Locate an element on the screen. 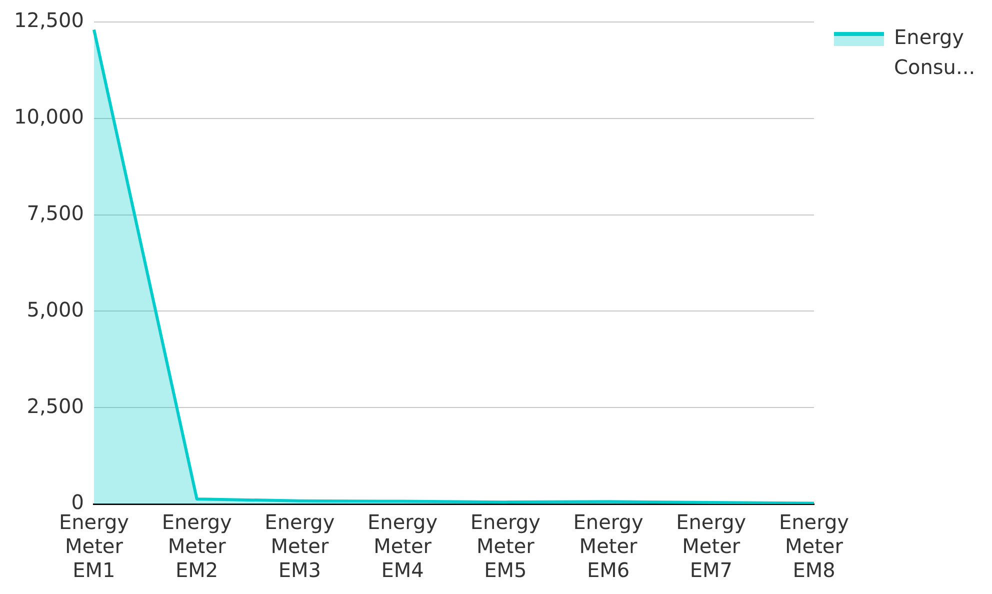  x-tick-label: Energy Meter EM6 is located at coordinates (608, 546).